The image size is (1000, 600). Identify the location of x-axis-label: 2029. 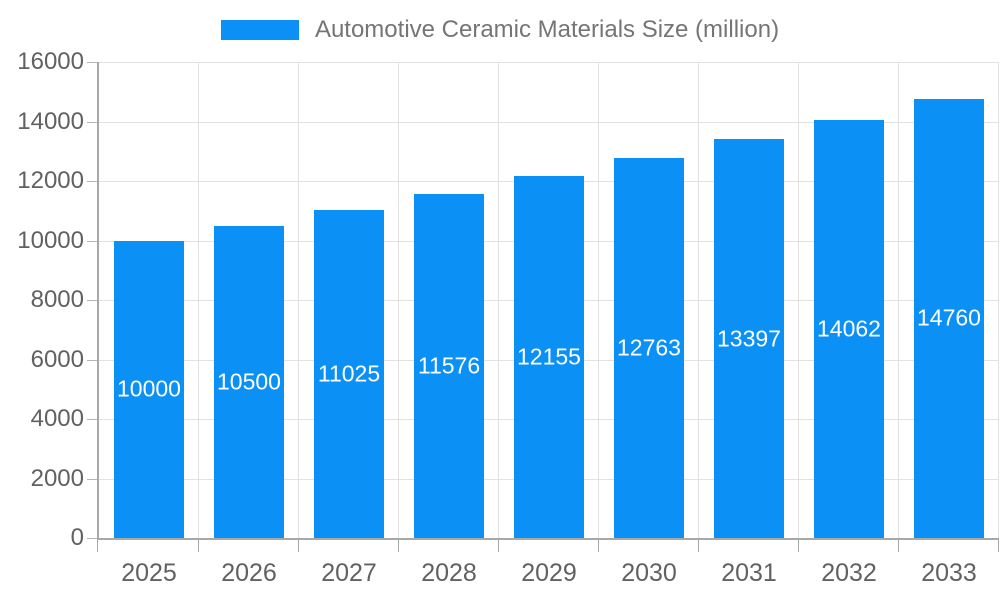
(549, 573).